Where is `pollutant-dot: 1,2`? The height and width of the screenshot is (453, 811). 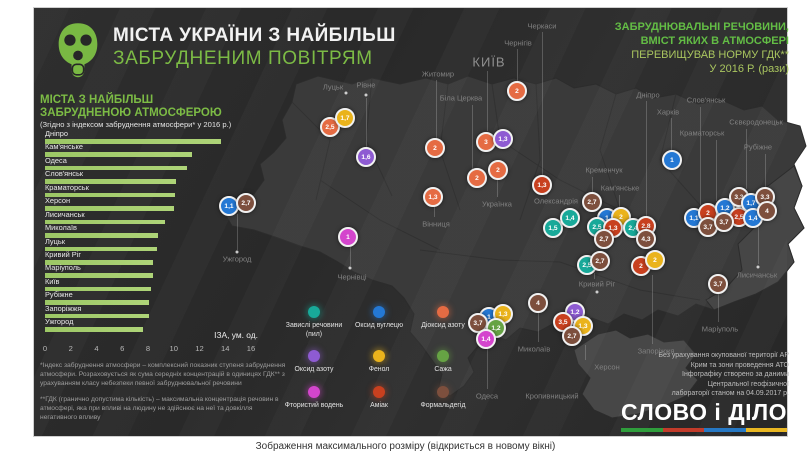 pollutant-dot: 1,2 is located at coordinates (496, 328).